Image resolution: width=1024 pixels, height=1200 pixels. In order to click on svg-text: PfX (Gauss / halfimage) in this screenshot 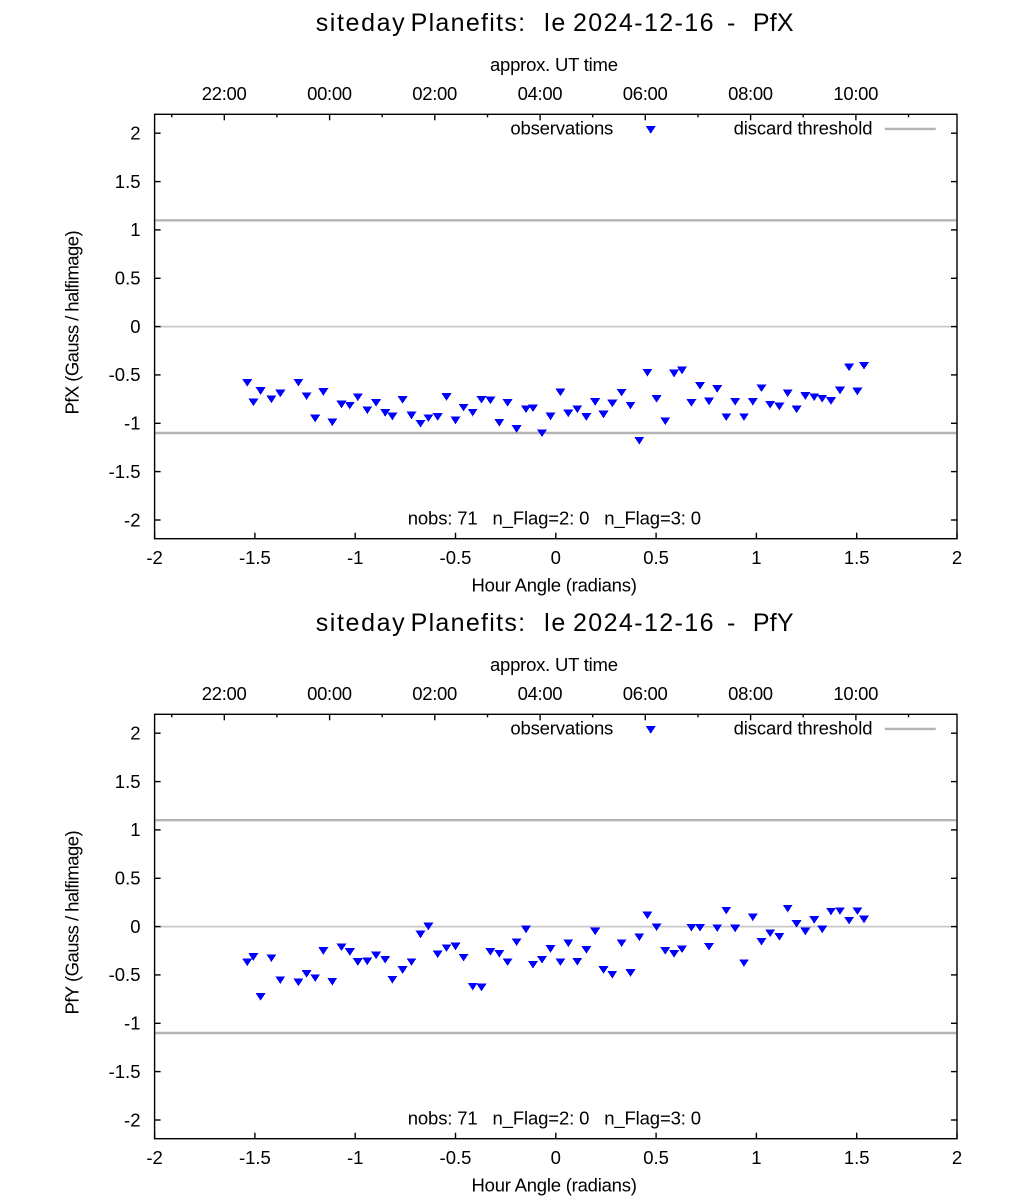, I will do `click(72, 322)`.